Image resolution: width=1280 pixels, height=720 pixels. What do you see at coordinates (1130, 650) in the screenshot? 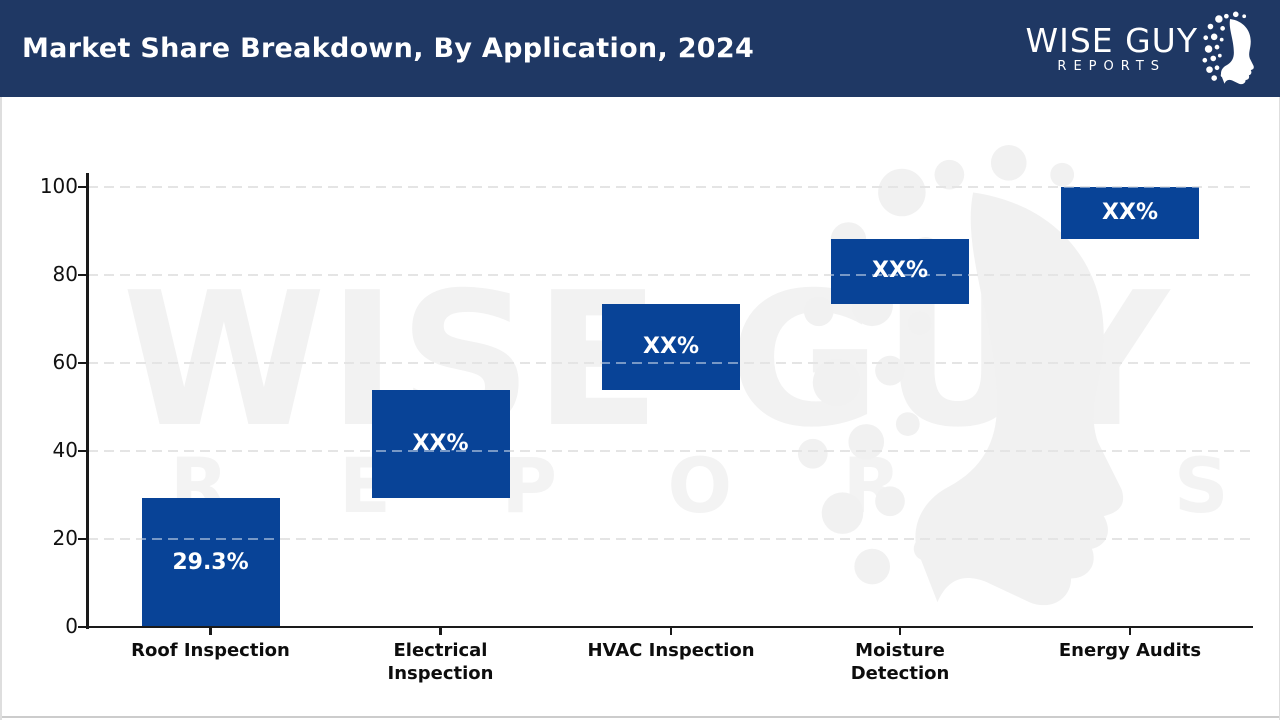
I see `x-tick-label: Energy Audits` at bounding box center [1130, 650].